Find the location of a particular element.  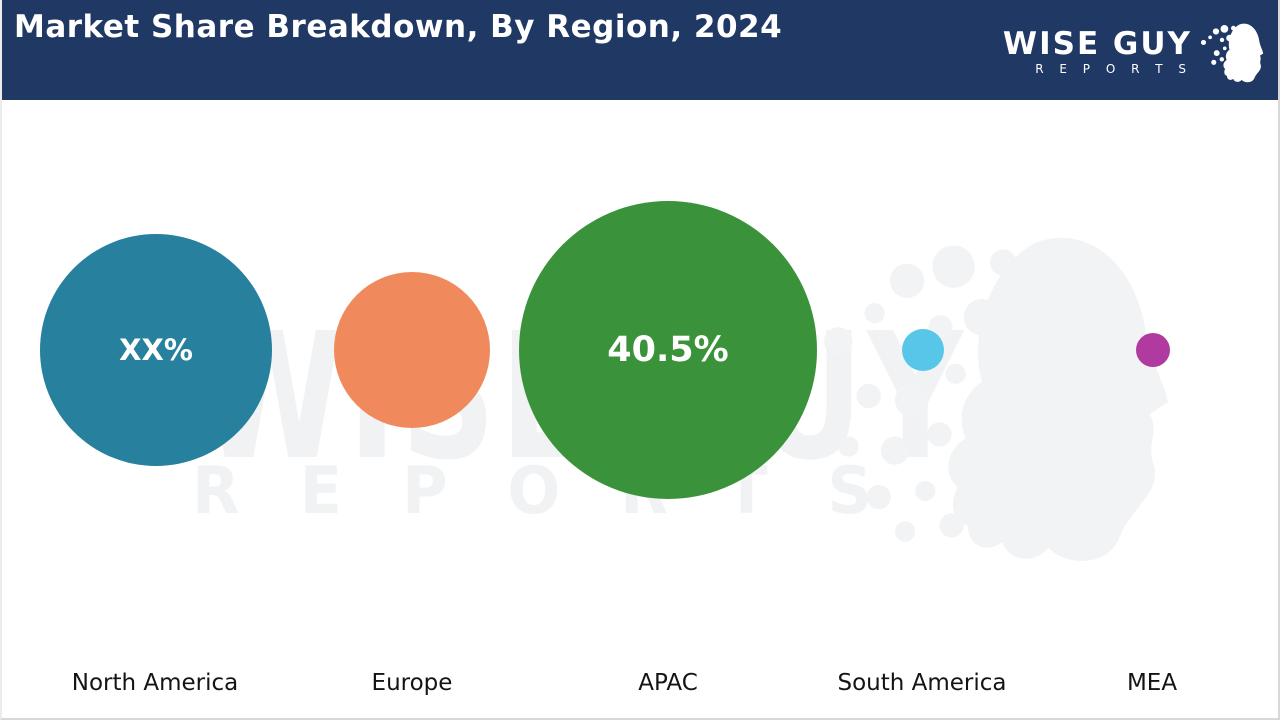

bubble-value-label: 40.5% is located at coordinates (668, 350).